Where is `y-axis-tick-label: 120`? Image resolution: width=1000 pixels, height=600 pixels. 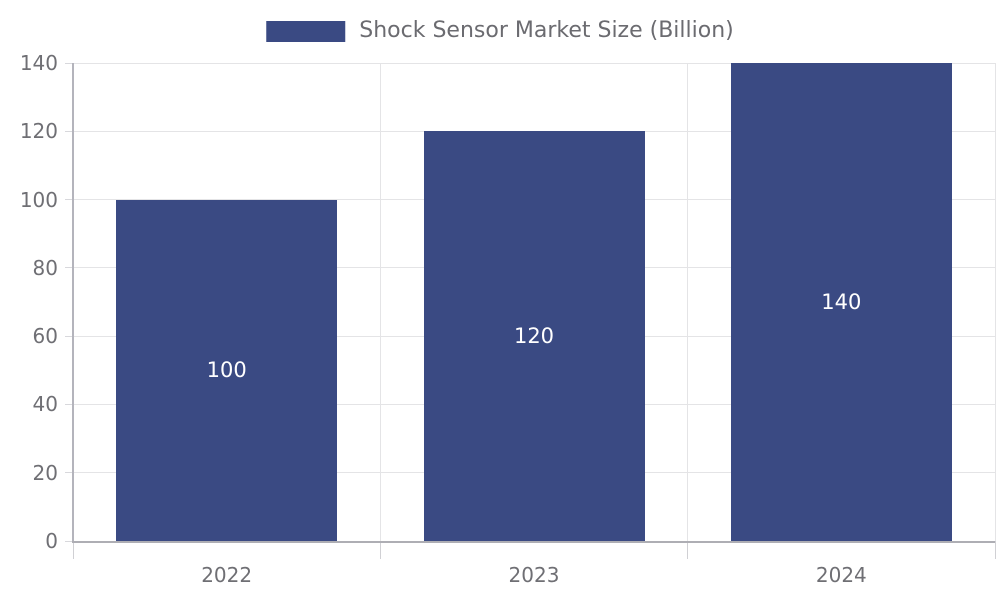 y-axis-tick-label: 120 is located at coordinates (38, 131).